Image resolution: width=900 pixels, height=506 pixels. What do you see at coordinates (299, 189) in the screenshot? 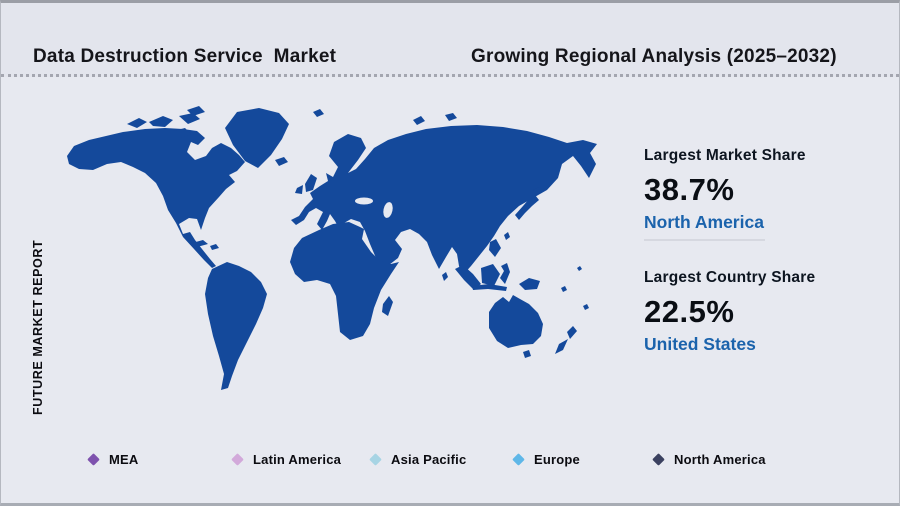
I see `landmass-ireland` at bounding box center [299, 189].